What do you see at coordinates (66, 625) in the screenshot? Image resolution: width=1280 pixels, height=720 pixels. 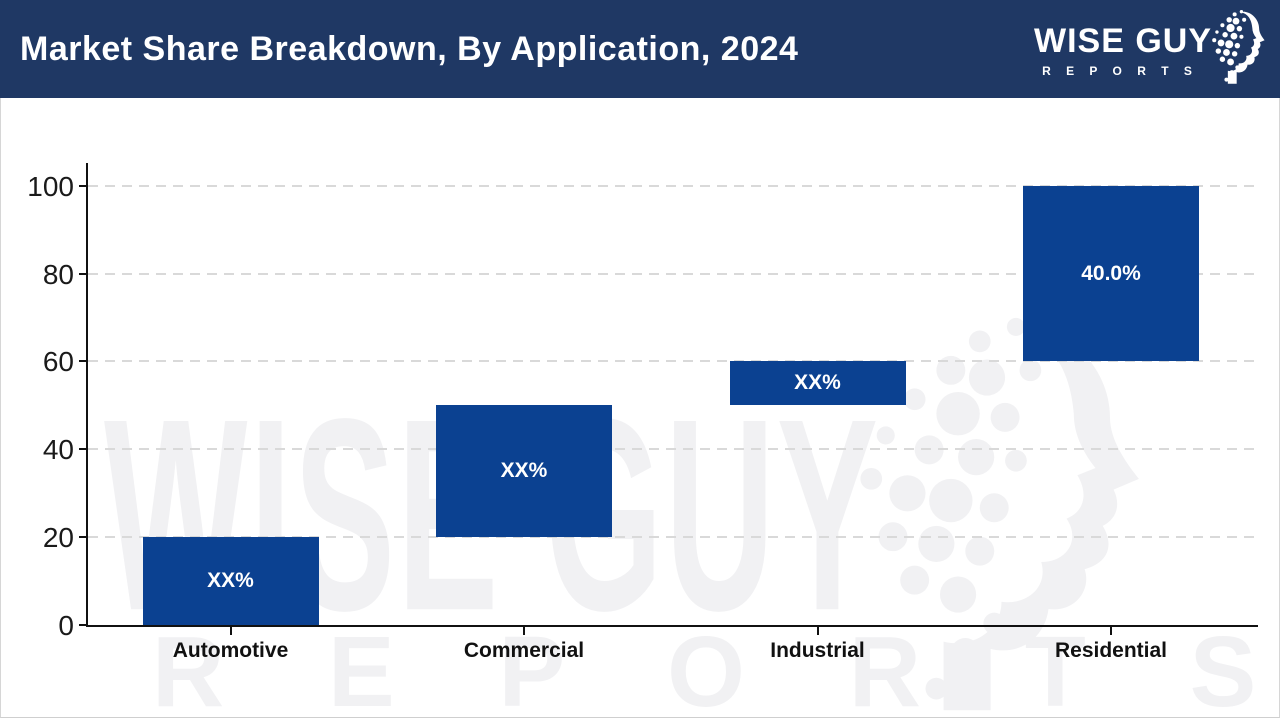 I see `y-tick-label: 0` at bounding box center [66, 625].